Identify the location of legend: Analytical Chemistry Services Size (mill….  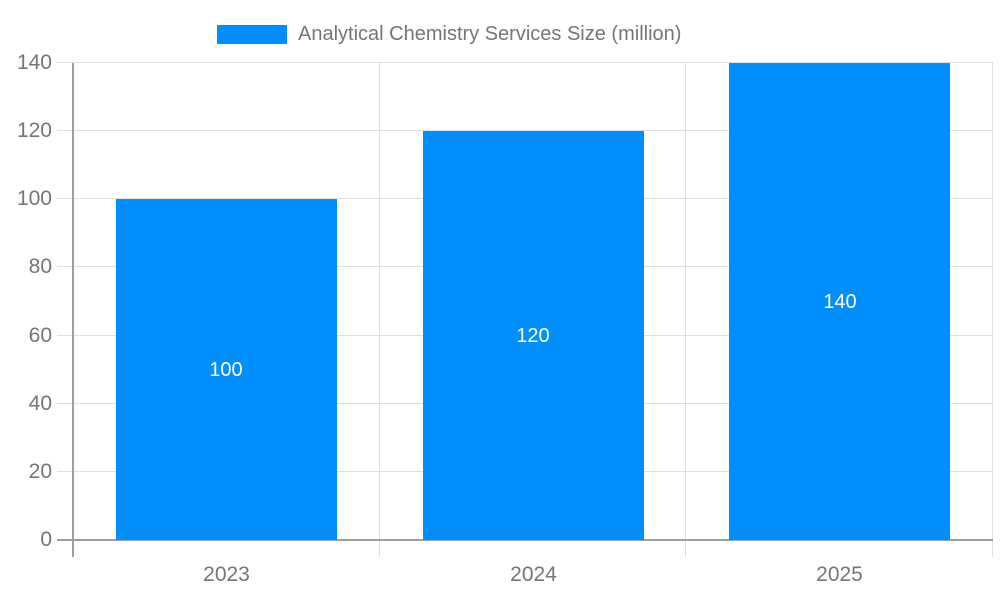
(449, 34).